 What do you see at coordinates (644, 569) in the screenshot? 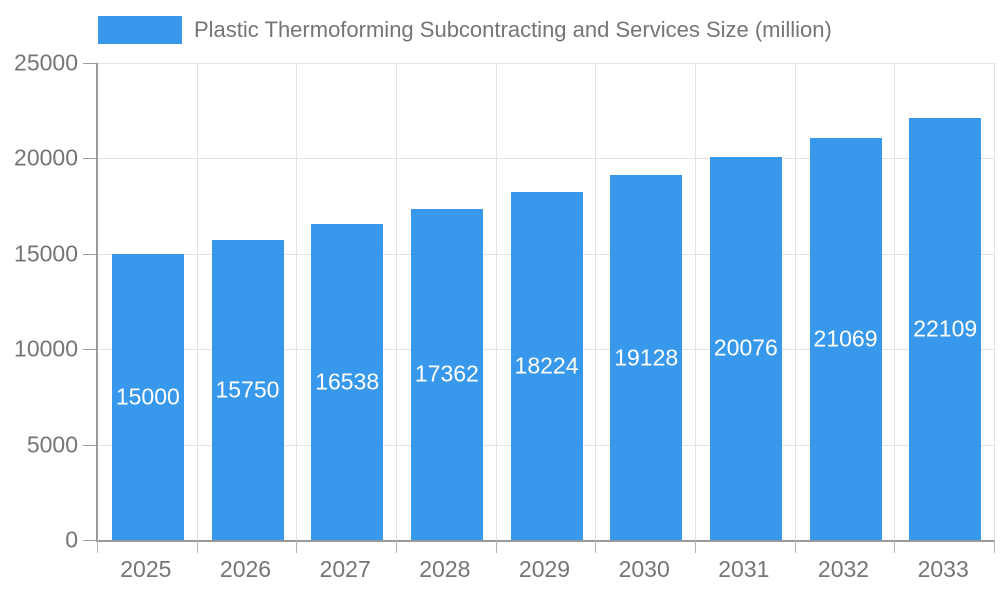
I see `x-axis-tick-label: 2030` at bounding box center [644, 569].